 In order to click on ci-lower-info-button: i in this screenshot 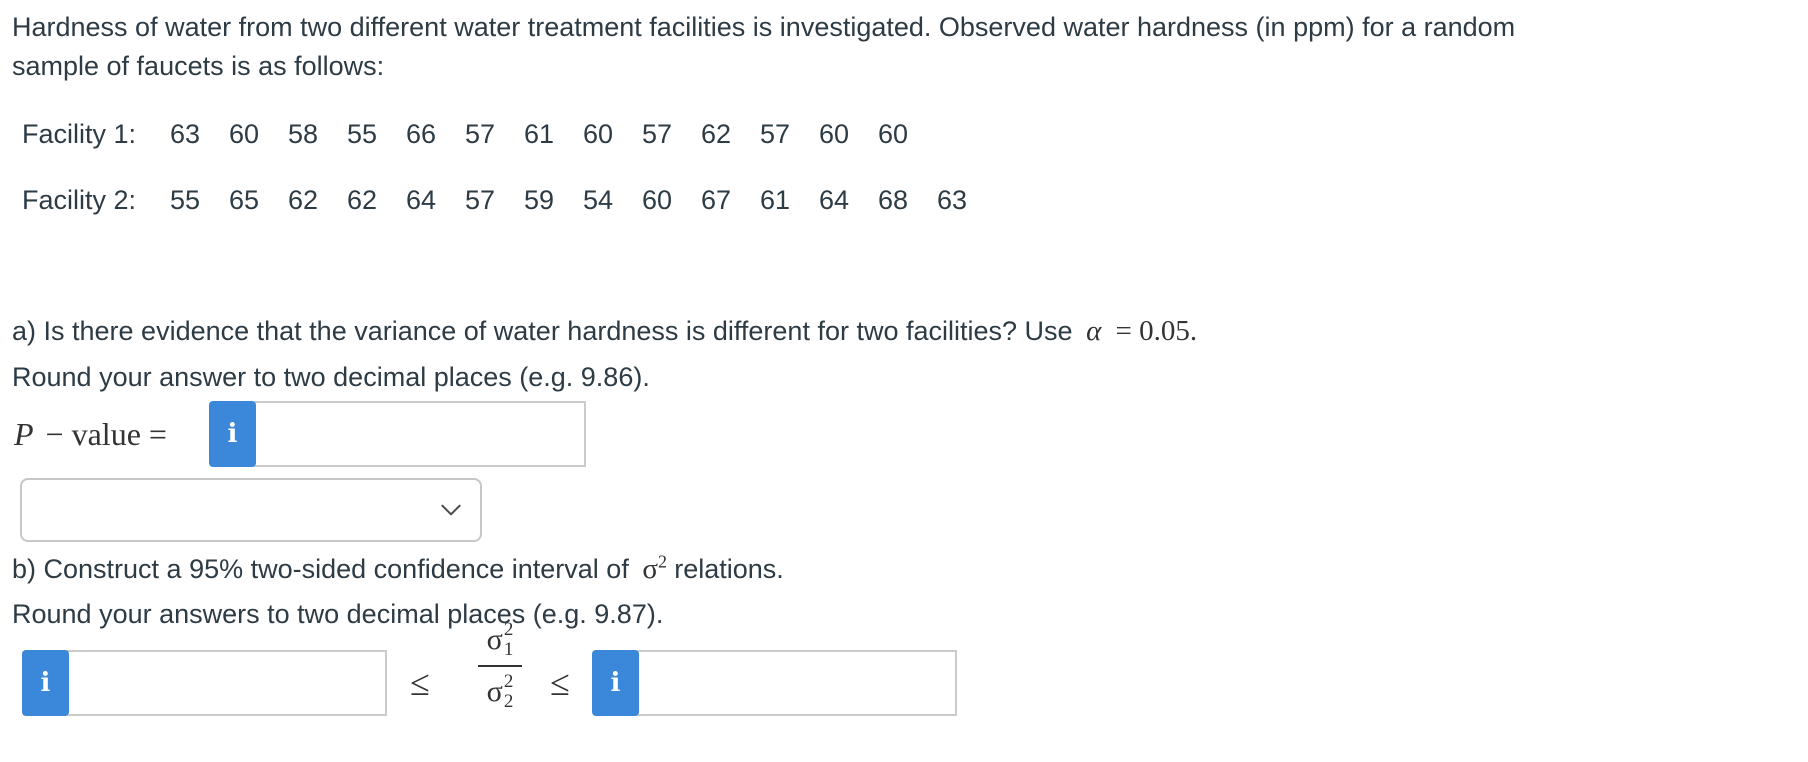, I will do `click(45, 683)`.